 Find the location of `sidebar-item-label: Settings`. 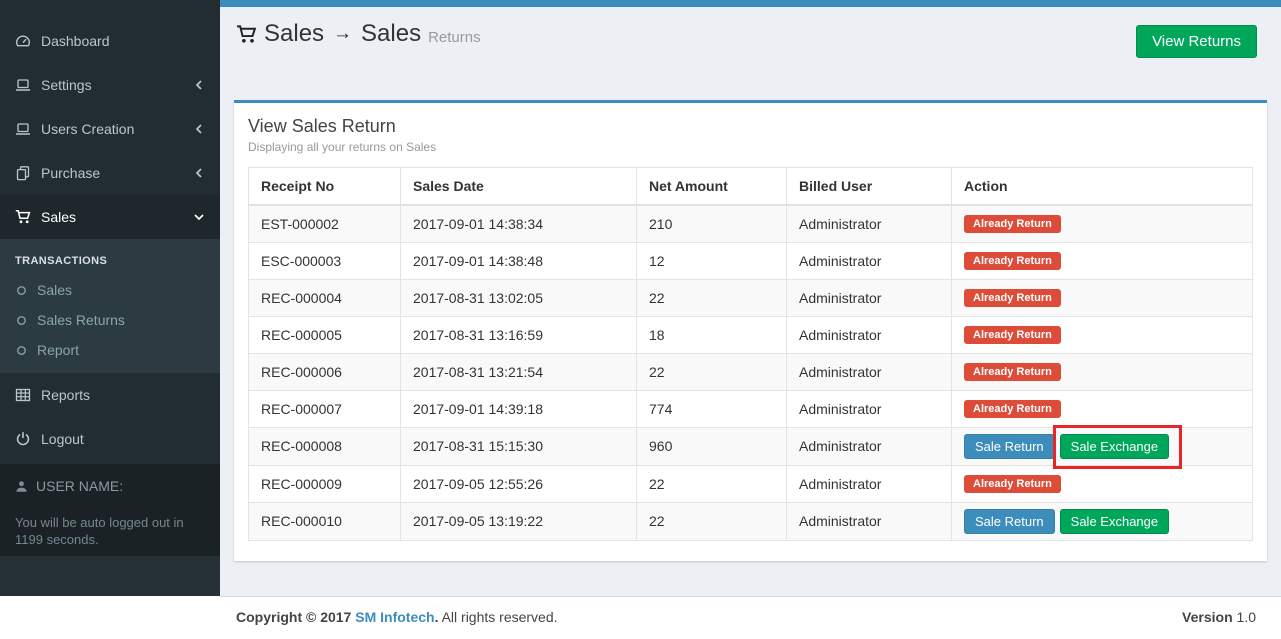

sidebar-item-label: Settings is located at coordinates (66, 85).